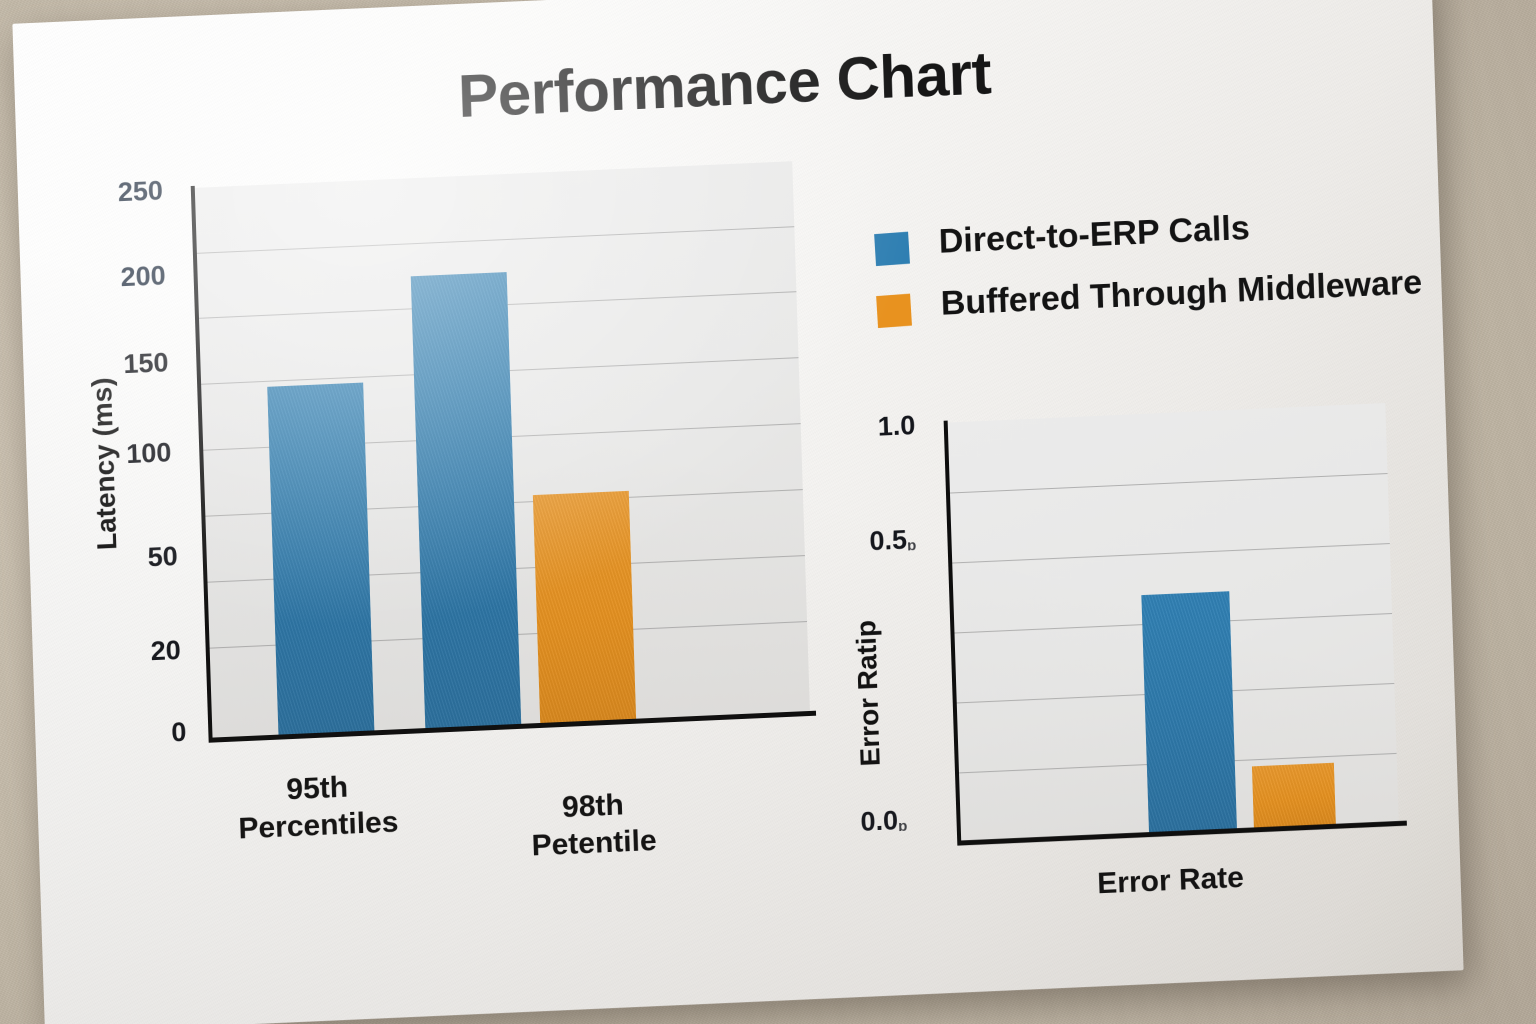 This screenshot has width=1536, height=1024. I want to click on bar-error-direct, so click(1189, 713).